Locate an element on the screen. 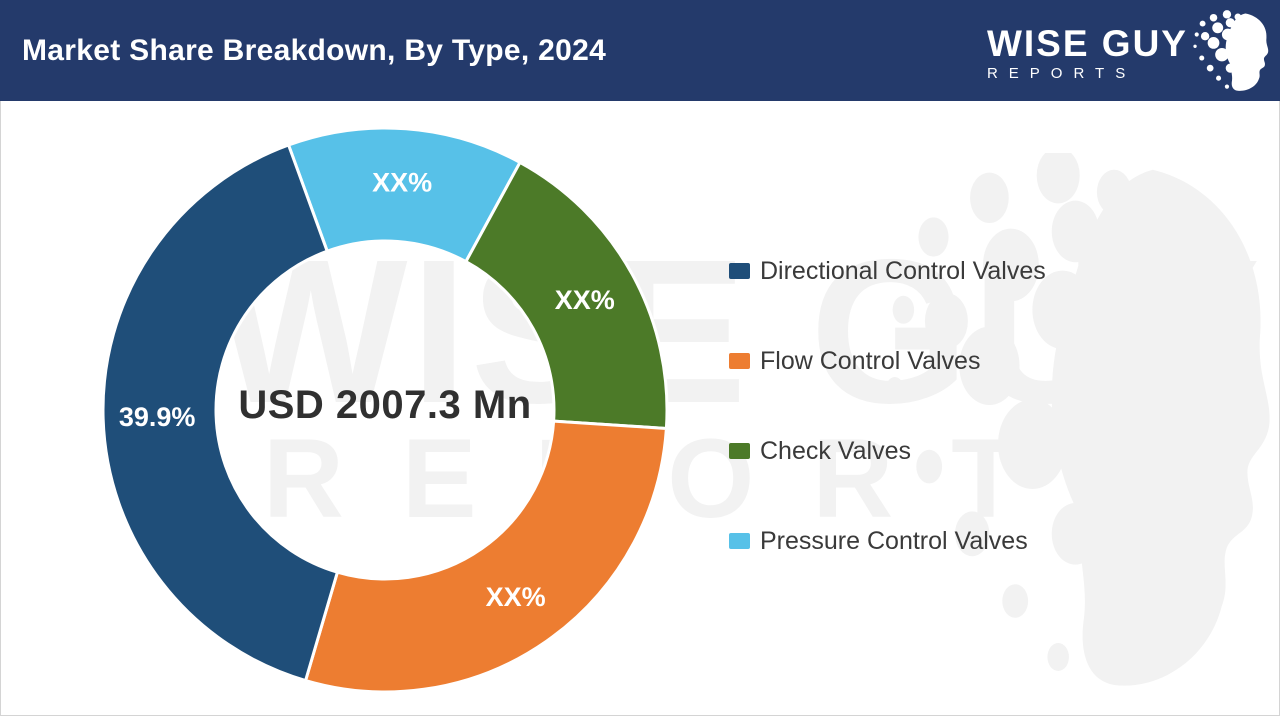  legend-item: Directional Control Valves is located at coordinates (887, 271).